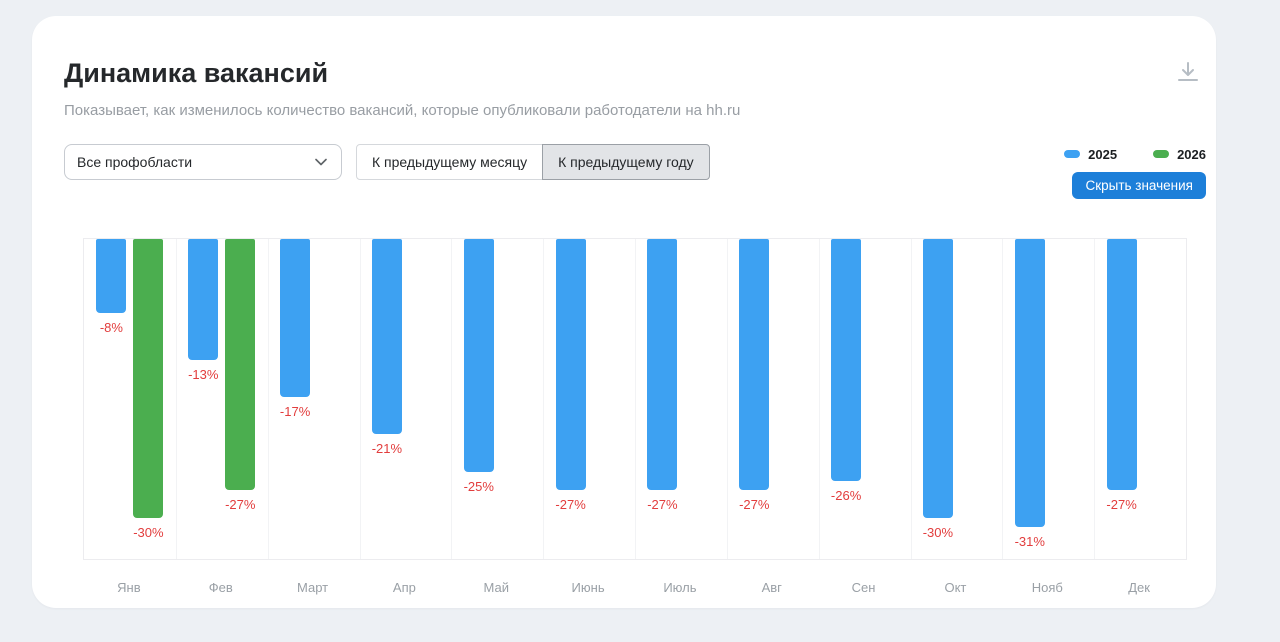 This screenshot has width=1280, height=642. Describe the element at coordinates (111, 276) in the screenshot. I see `bar-2025-m1` at that location.